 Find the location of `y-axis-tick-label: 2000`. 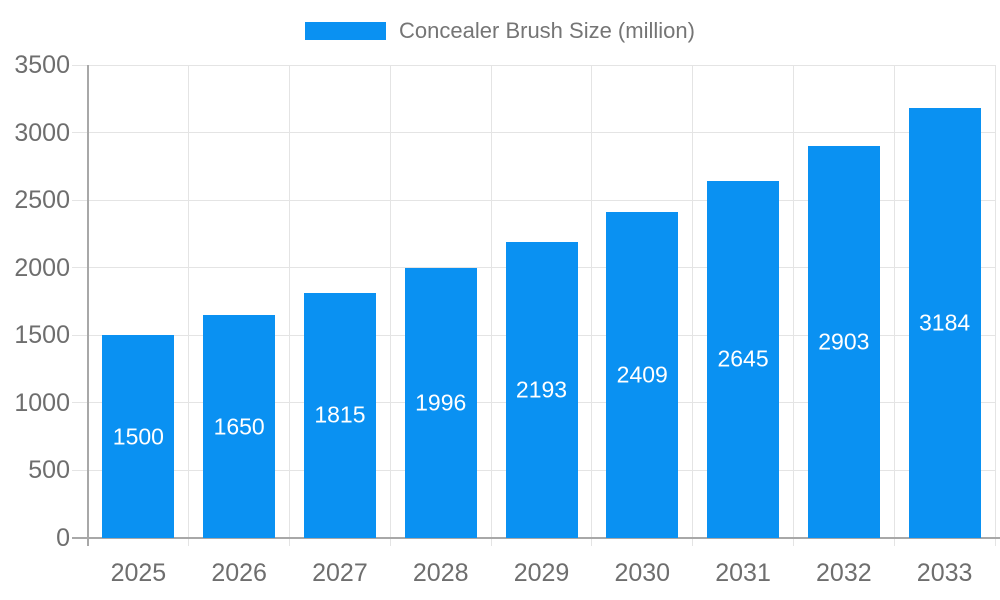

y-axis-tick-label: 2000 is located at coordinates (42, 267).